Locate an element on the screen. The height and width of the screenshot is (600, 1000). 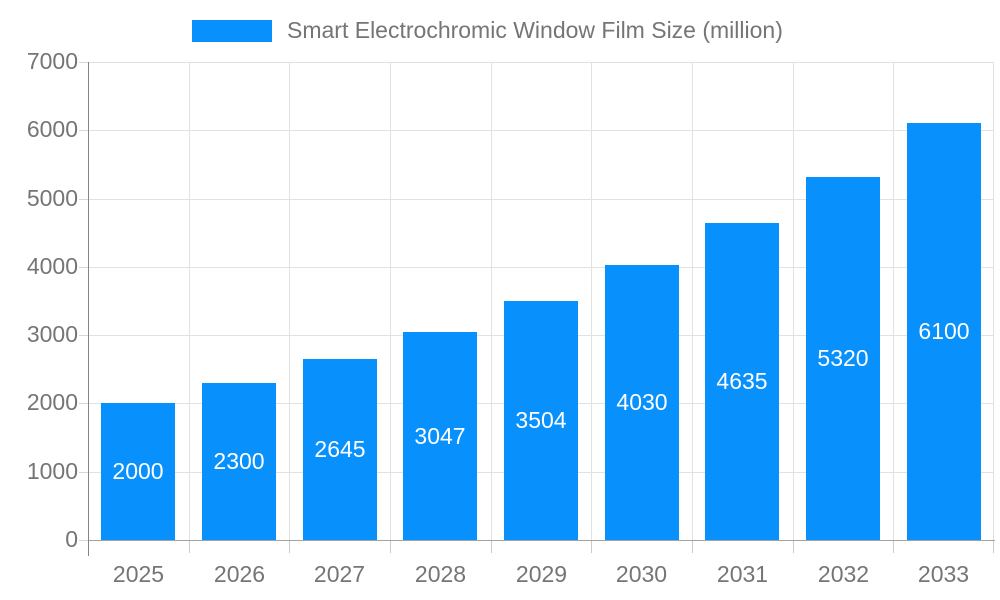
bar-2026-text: 2300 is located at coordinates (239, 461).